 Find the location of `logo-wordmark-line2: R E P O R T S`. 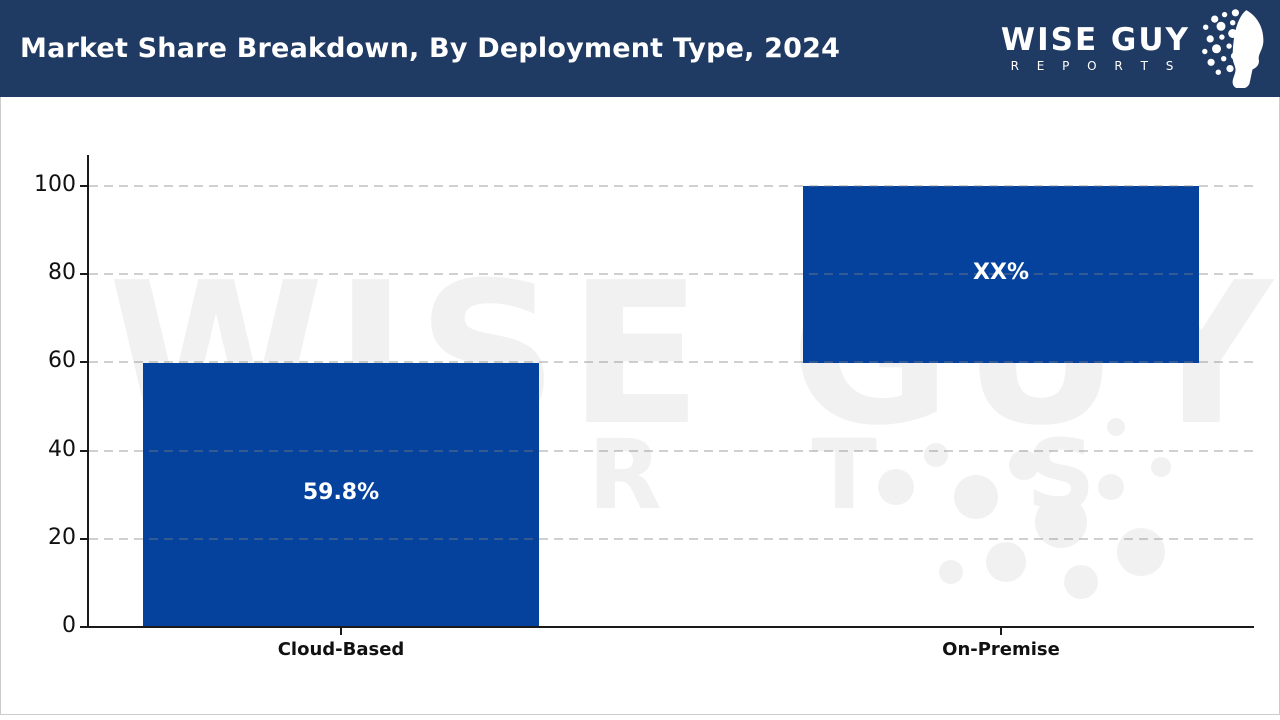

logo-wordmark-line2: R E P O R T S is located at coordinates (1095, 65).